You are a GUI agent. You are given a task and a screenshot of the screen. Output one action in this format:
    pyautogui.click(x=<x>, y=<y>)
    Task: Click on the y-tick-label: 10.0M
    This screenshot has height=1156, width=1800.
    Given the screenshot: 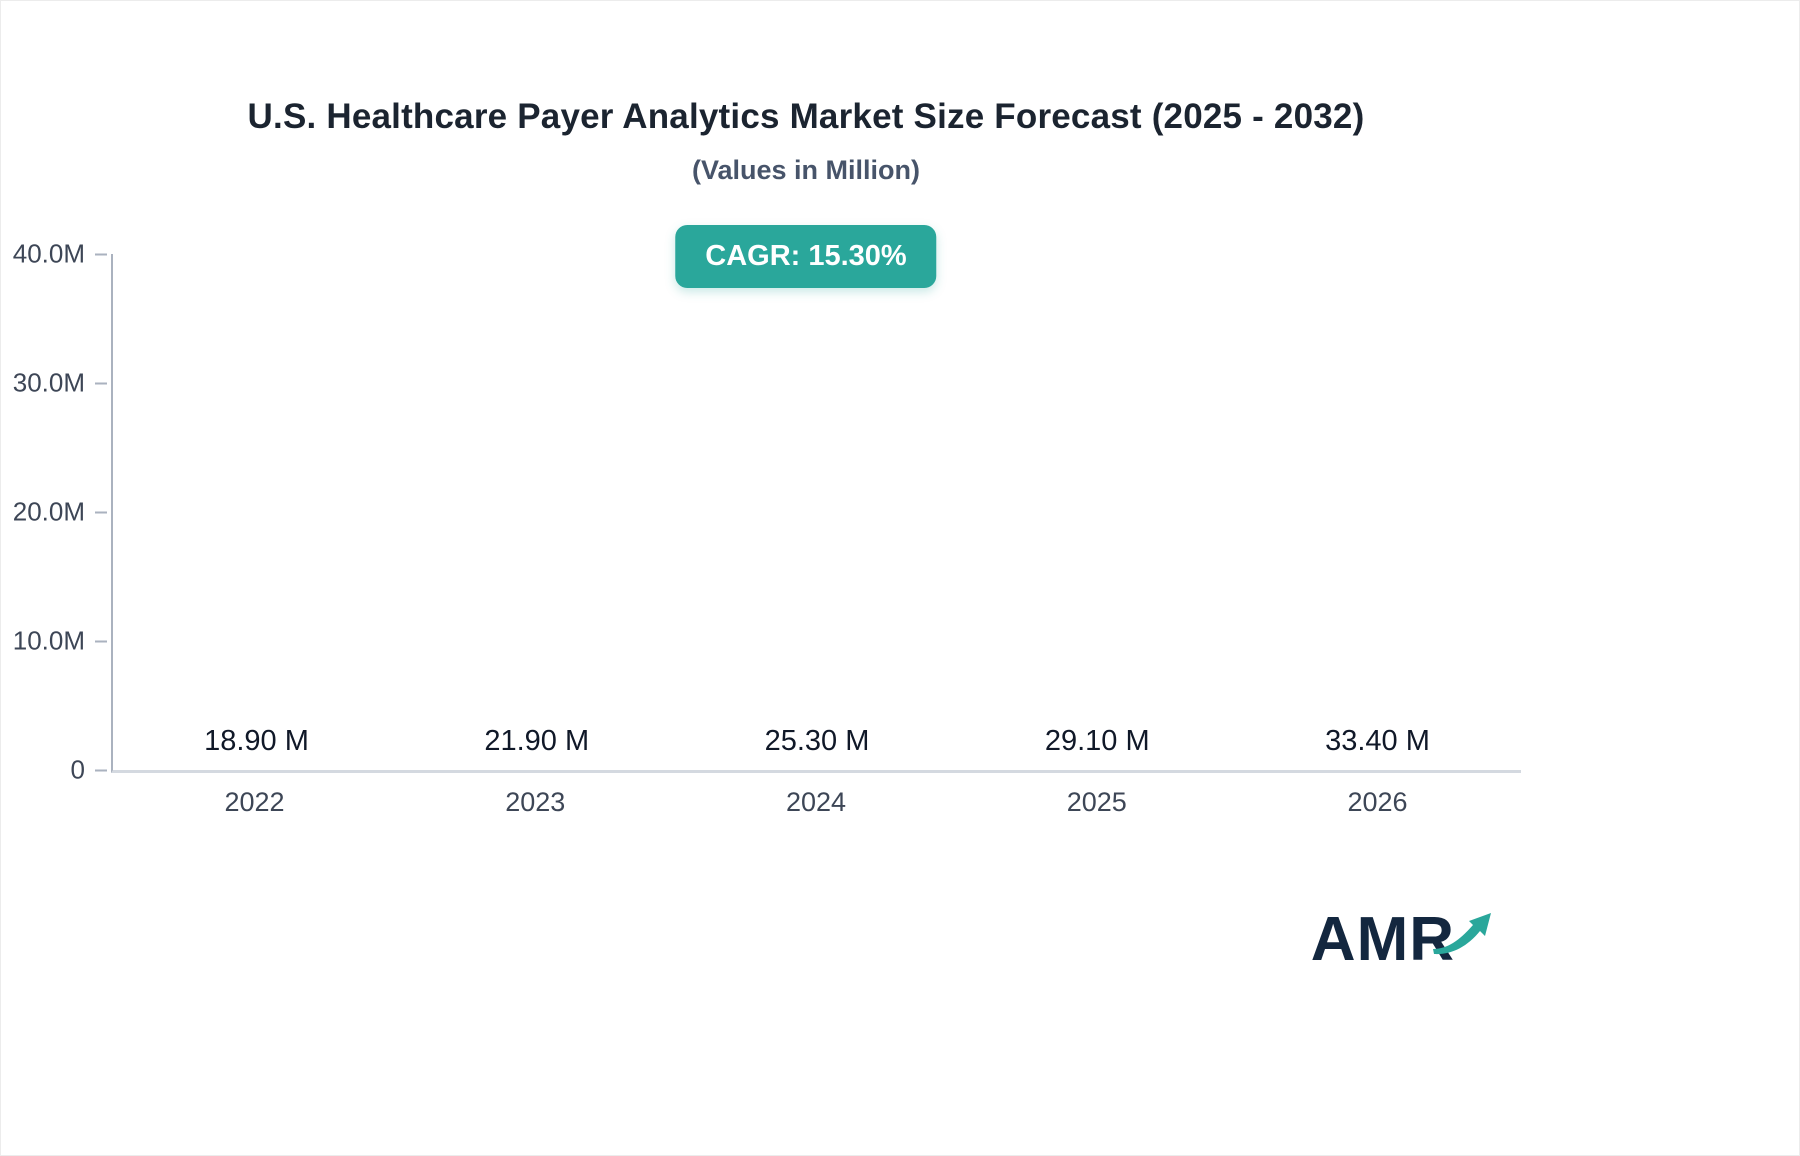 What is the action you would take?
    pyautogui.click(x=48, y=640)
    